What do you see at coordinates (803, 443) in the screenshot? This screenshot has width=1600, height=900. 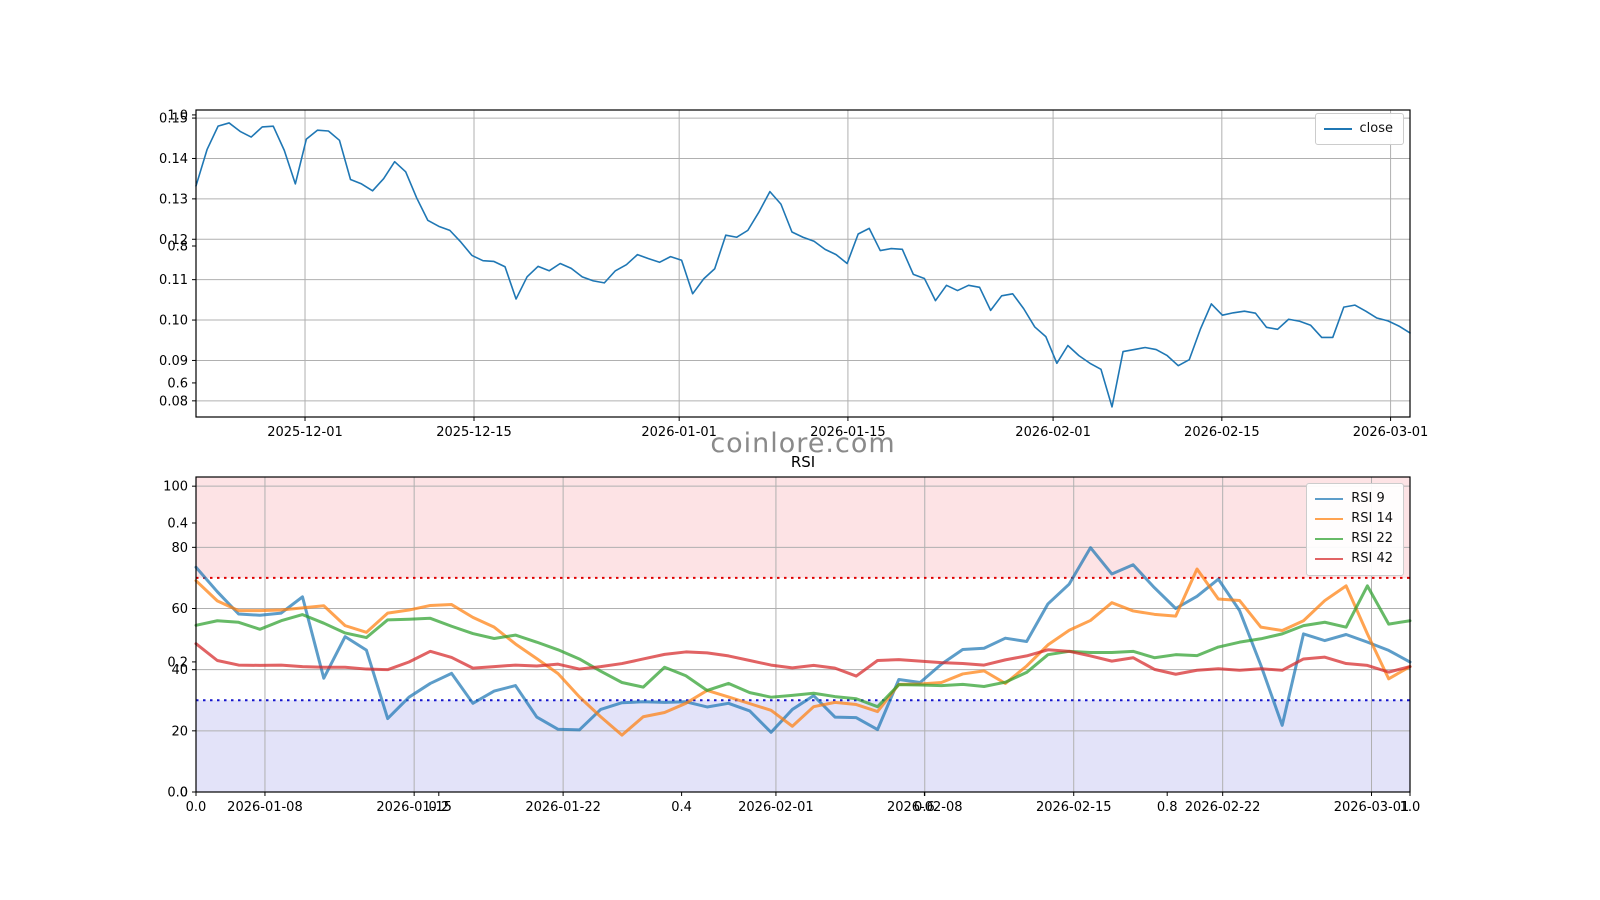 I see `watermark: coinlore.com` at bounding box center [803, 443].